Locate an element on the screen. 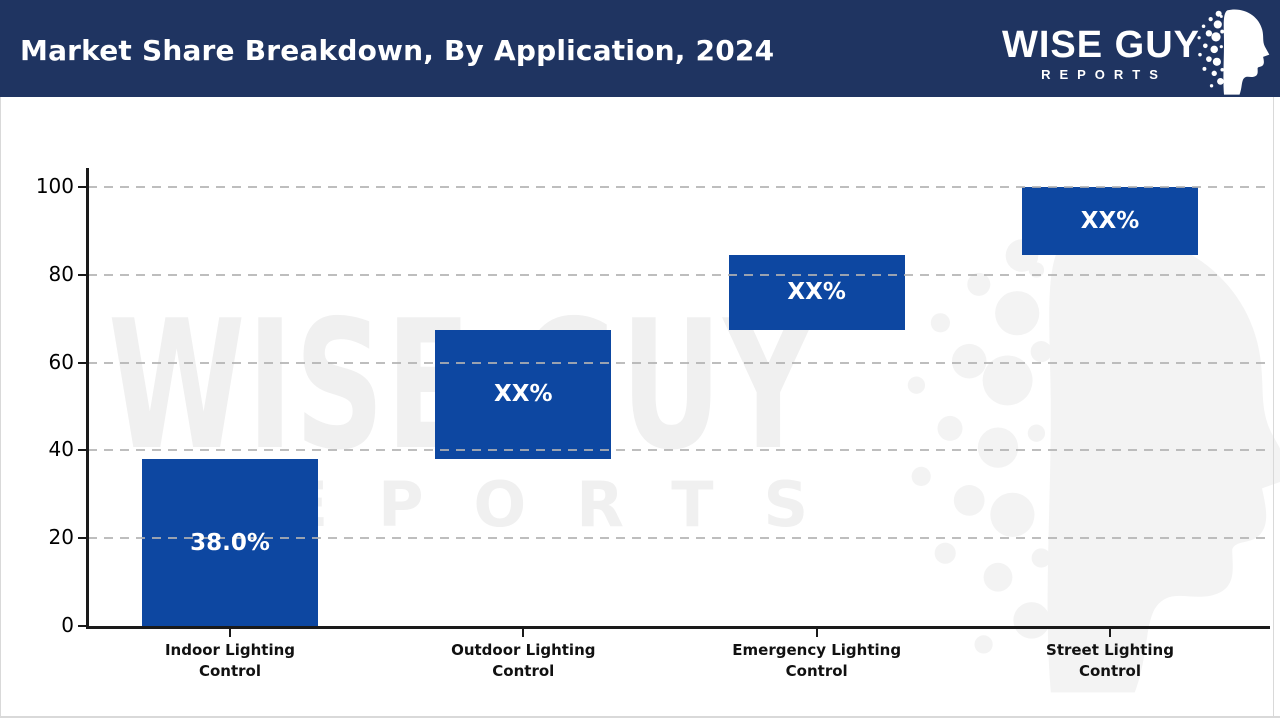 This screenshot has height=720, width=1280. brand-logo: WISE GUY REPORTS is located at coordinates (1137, 49).